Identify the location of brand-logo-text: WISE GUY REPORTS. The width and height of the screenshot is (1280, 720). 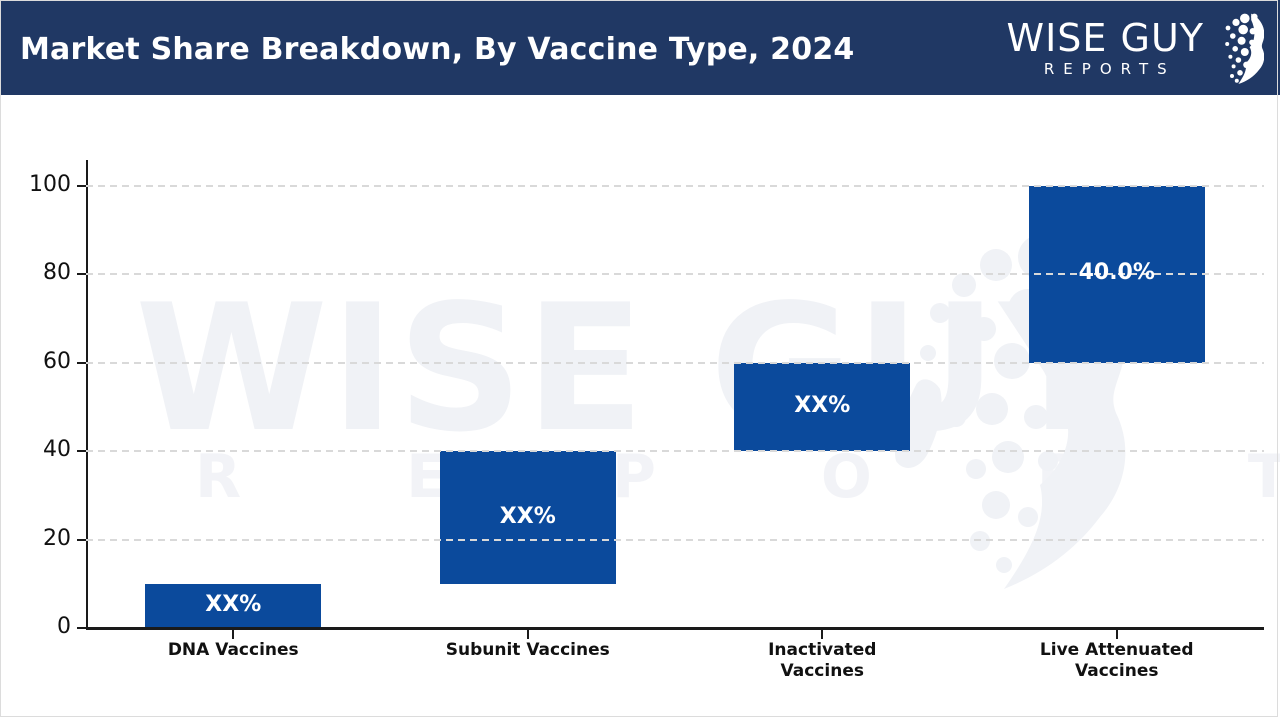
(1105, 48).